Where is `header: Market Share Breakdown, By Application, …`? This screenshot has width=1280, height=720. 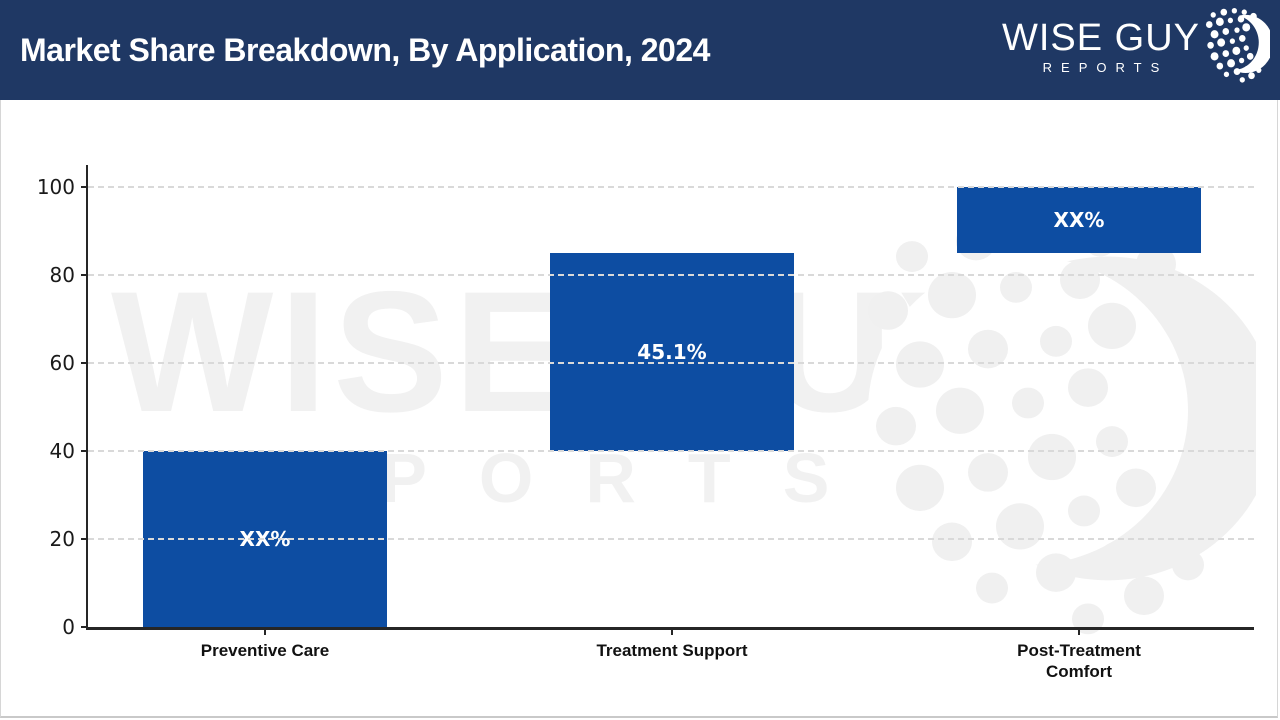 header: Market Share Breakdown, By Application, … is located at coordinates (640, 50).